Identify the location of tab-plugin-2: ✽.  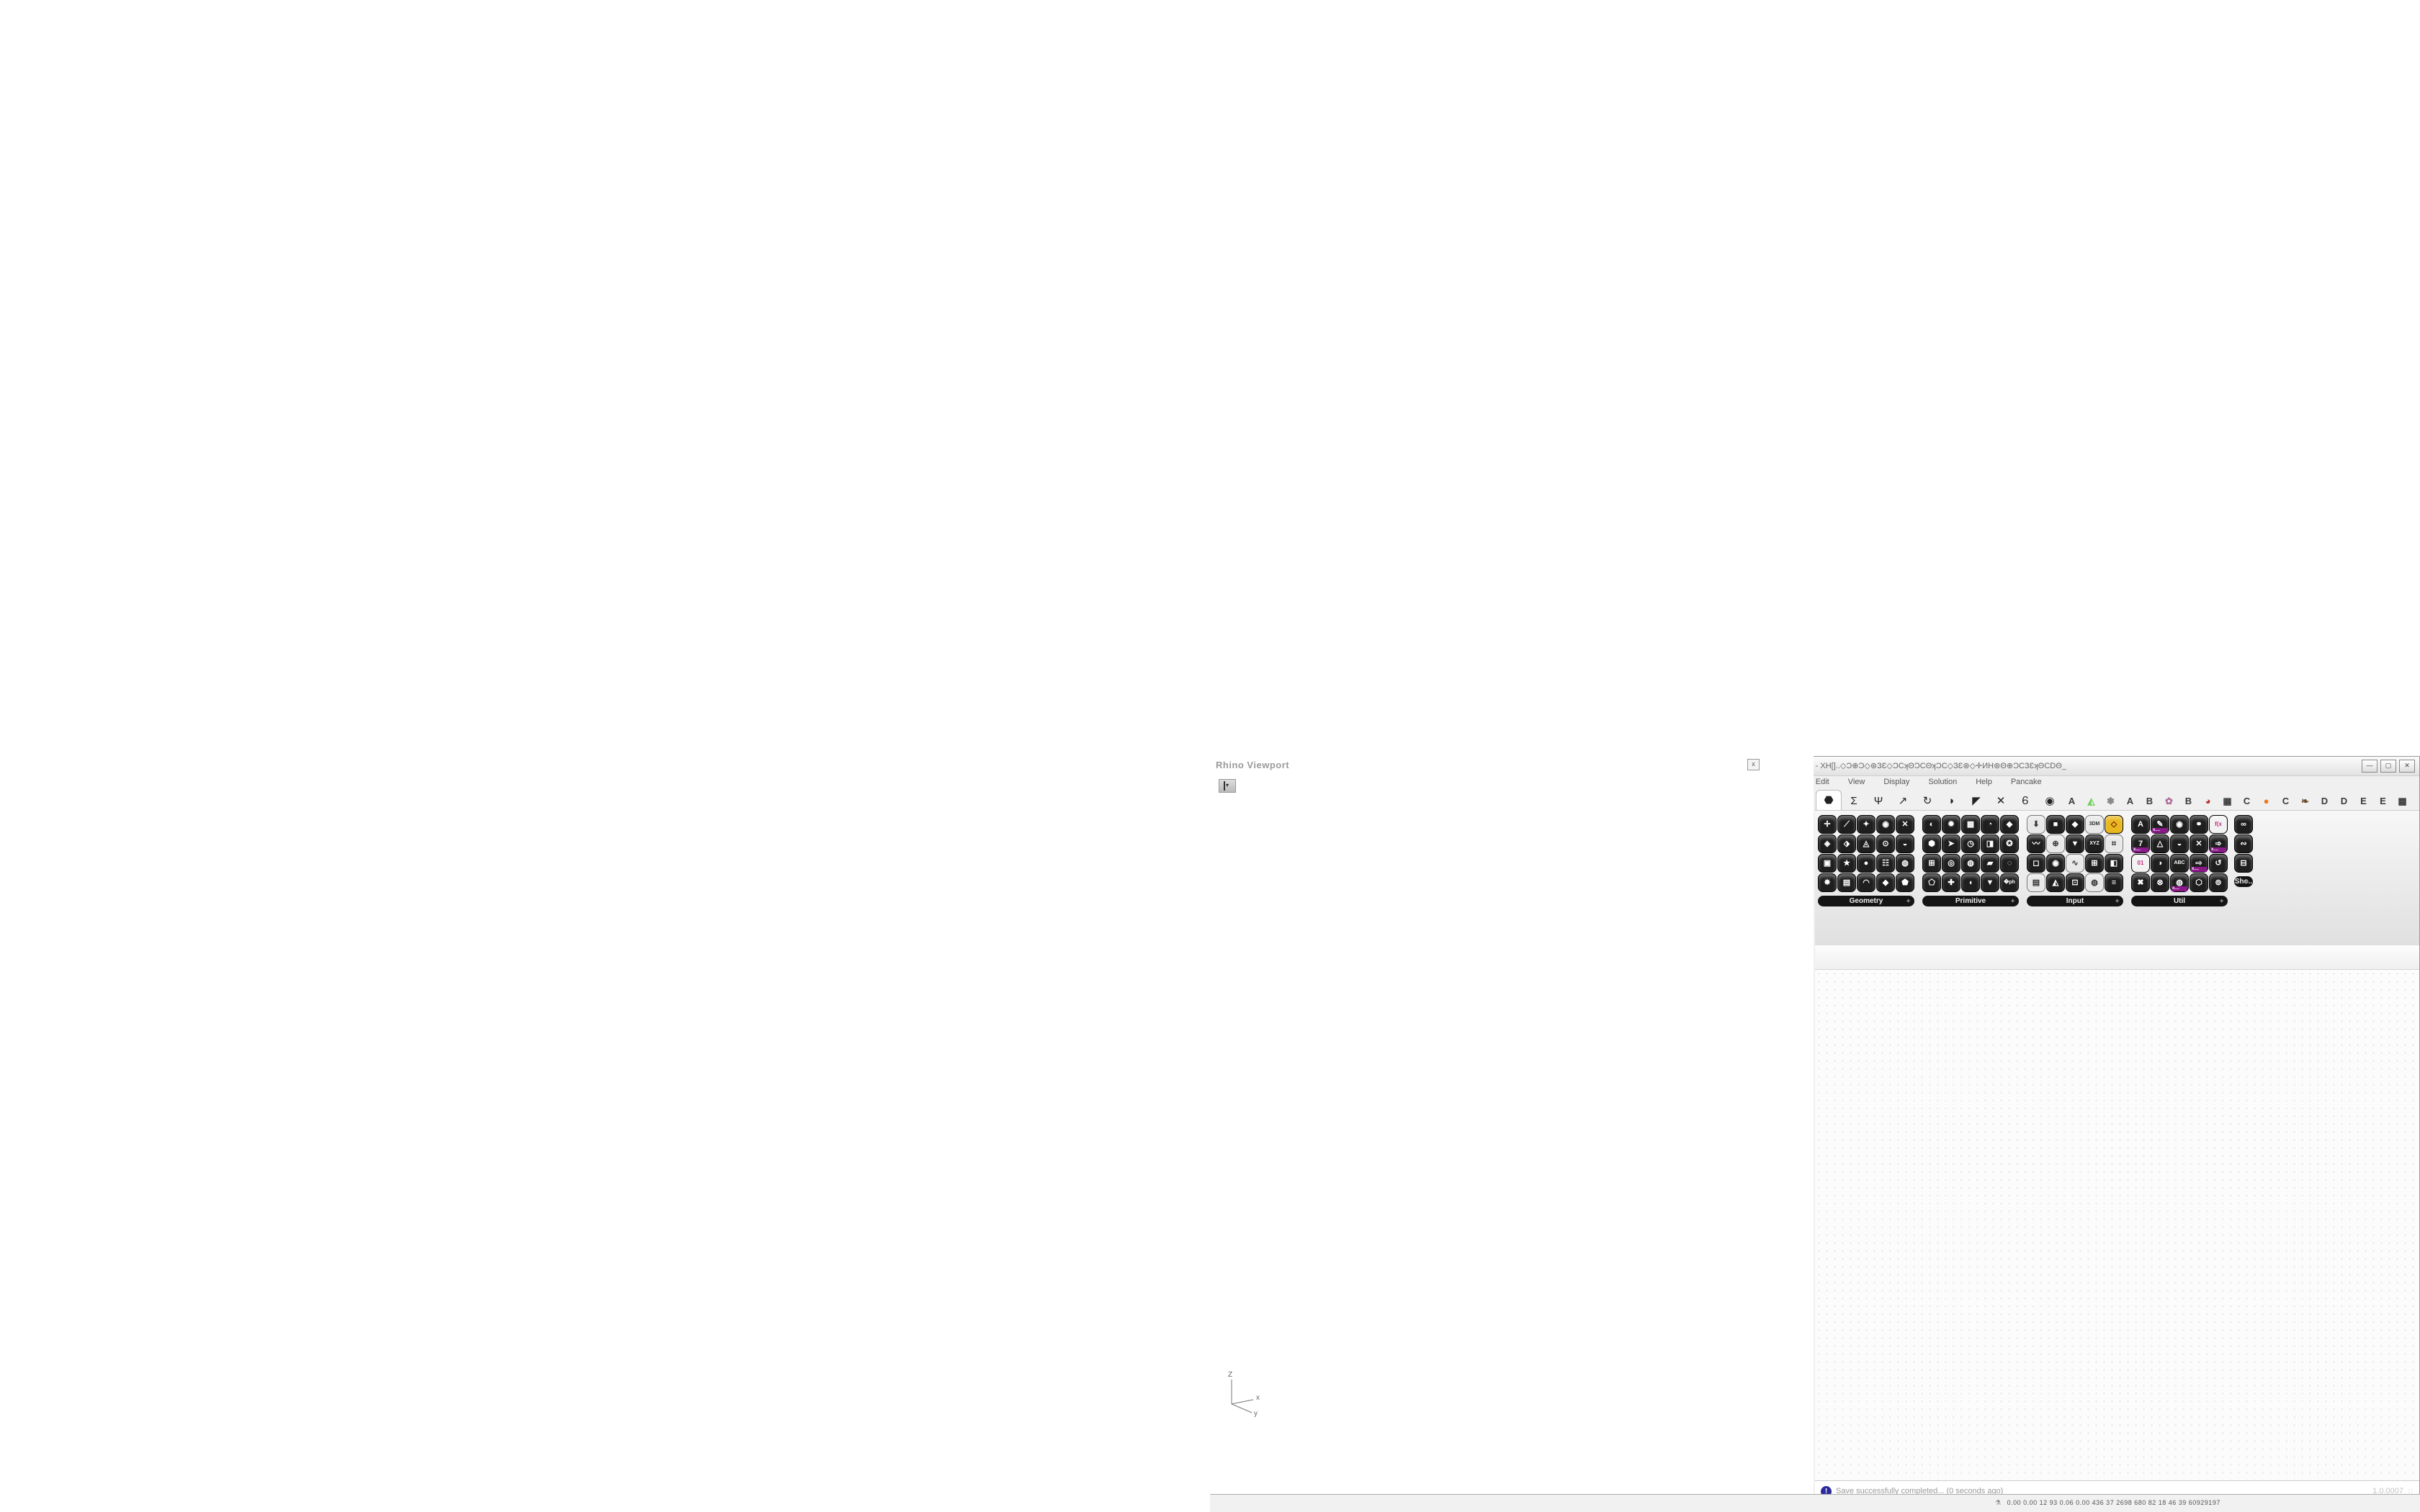
(2111, 801).